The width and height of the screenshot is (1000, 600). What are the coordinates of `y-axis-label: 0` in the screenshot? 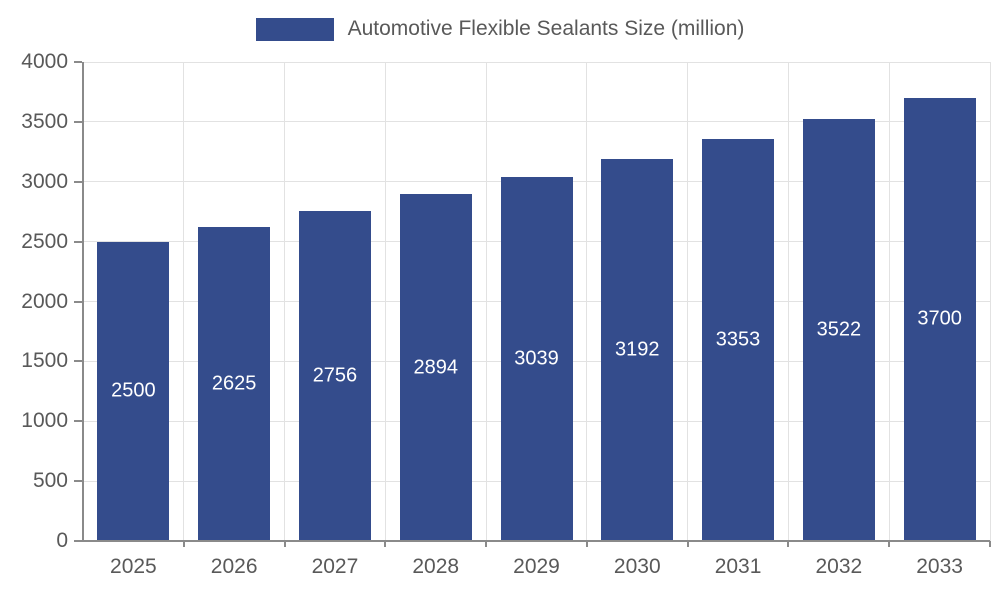 It's located at (62, 540).